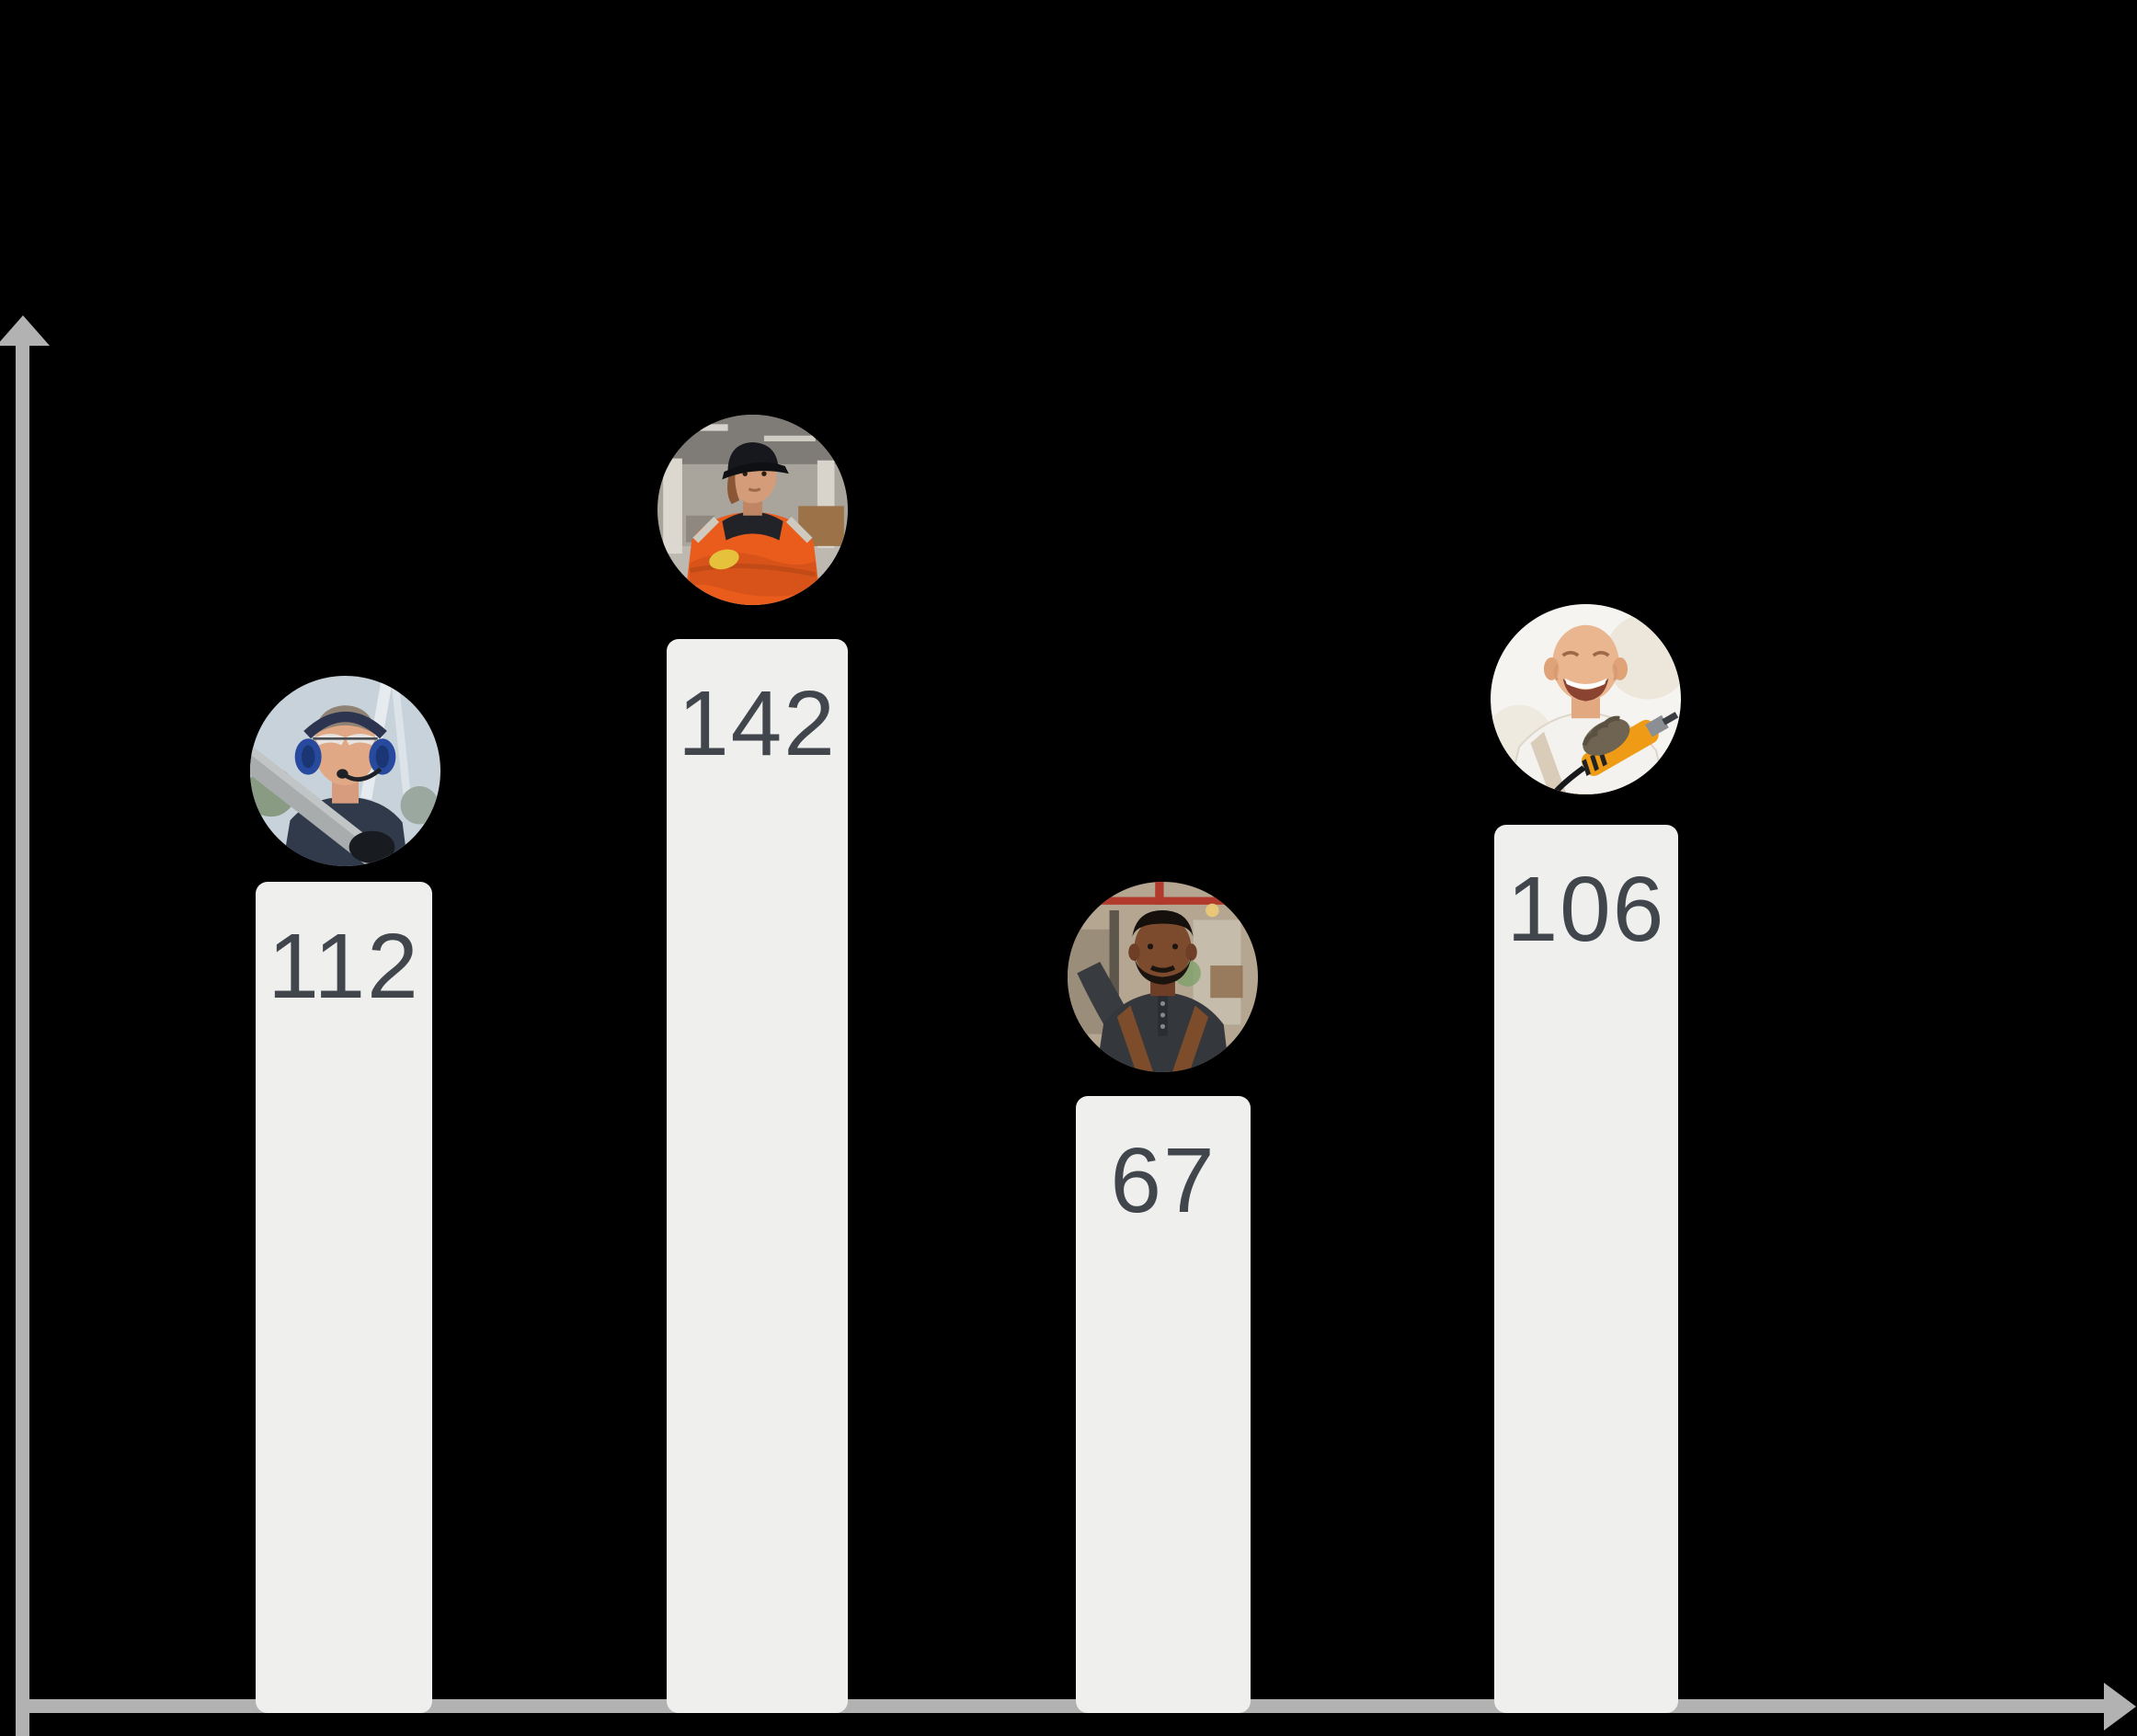 Image resolution: width=2137 pixels, height=1736 pixels. I want to click on bar-warehouse-worker: 142, so click(757, 1176).